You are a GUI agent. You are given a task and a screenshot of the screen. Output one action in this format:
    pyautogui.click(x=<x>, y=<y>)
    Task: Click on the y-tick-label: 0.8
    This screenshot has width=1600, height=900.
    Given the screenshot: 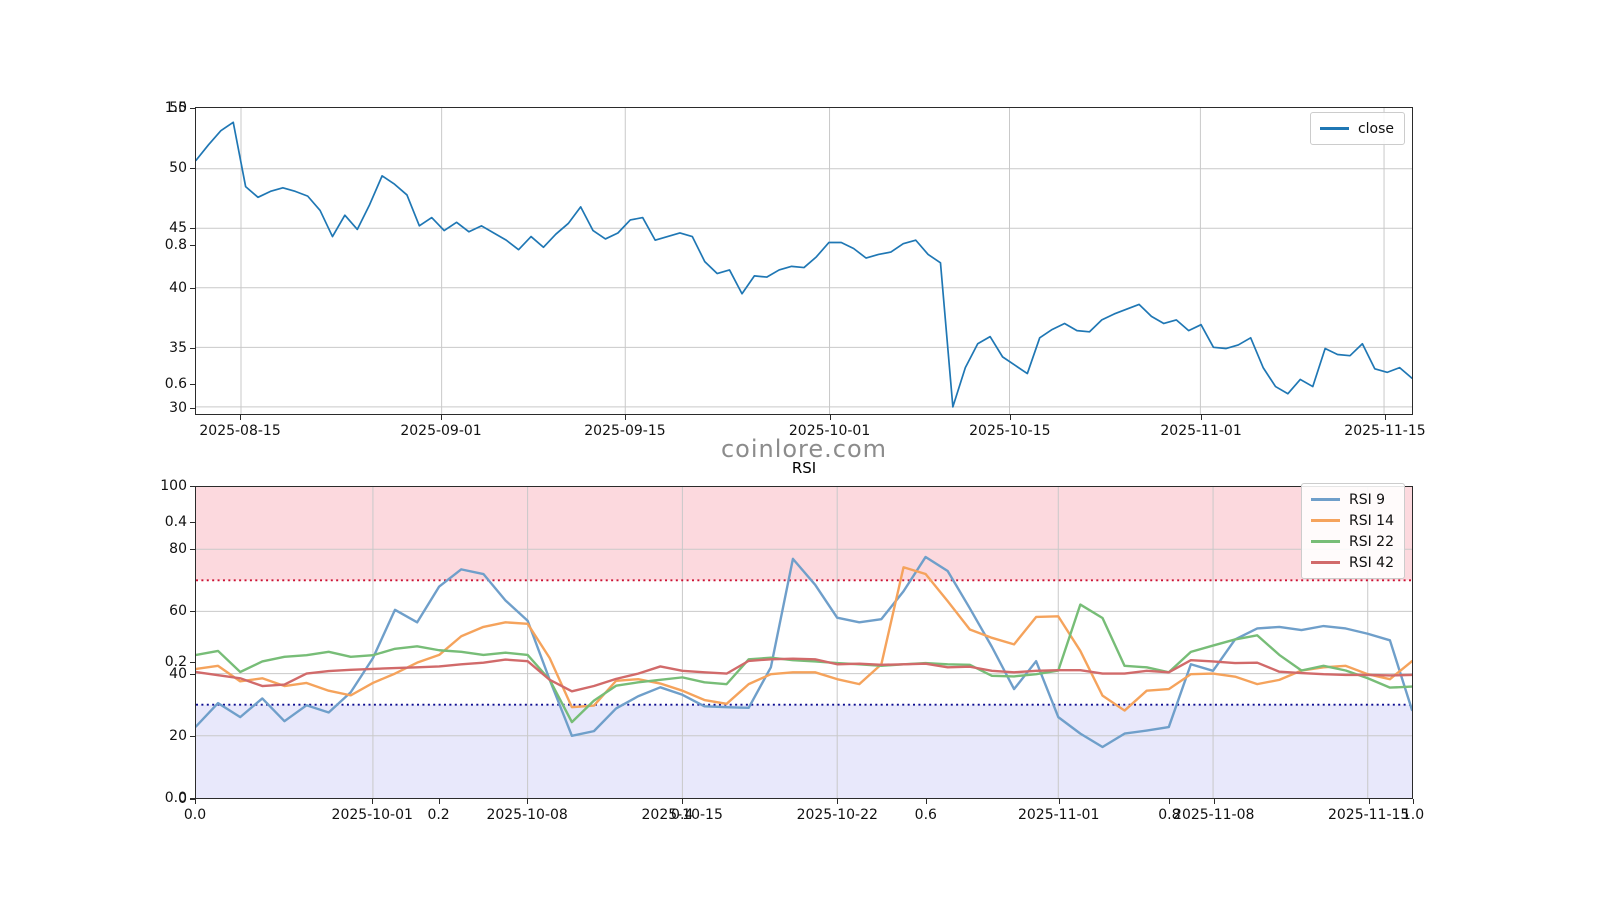 What is the action you would take?
    pyautogui.click(x=175, y=245)
    